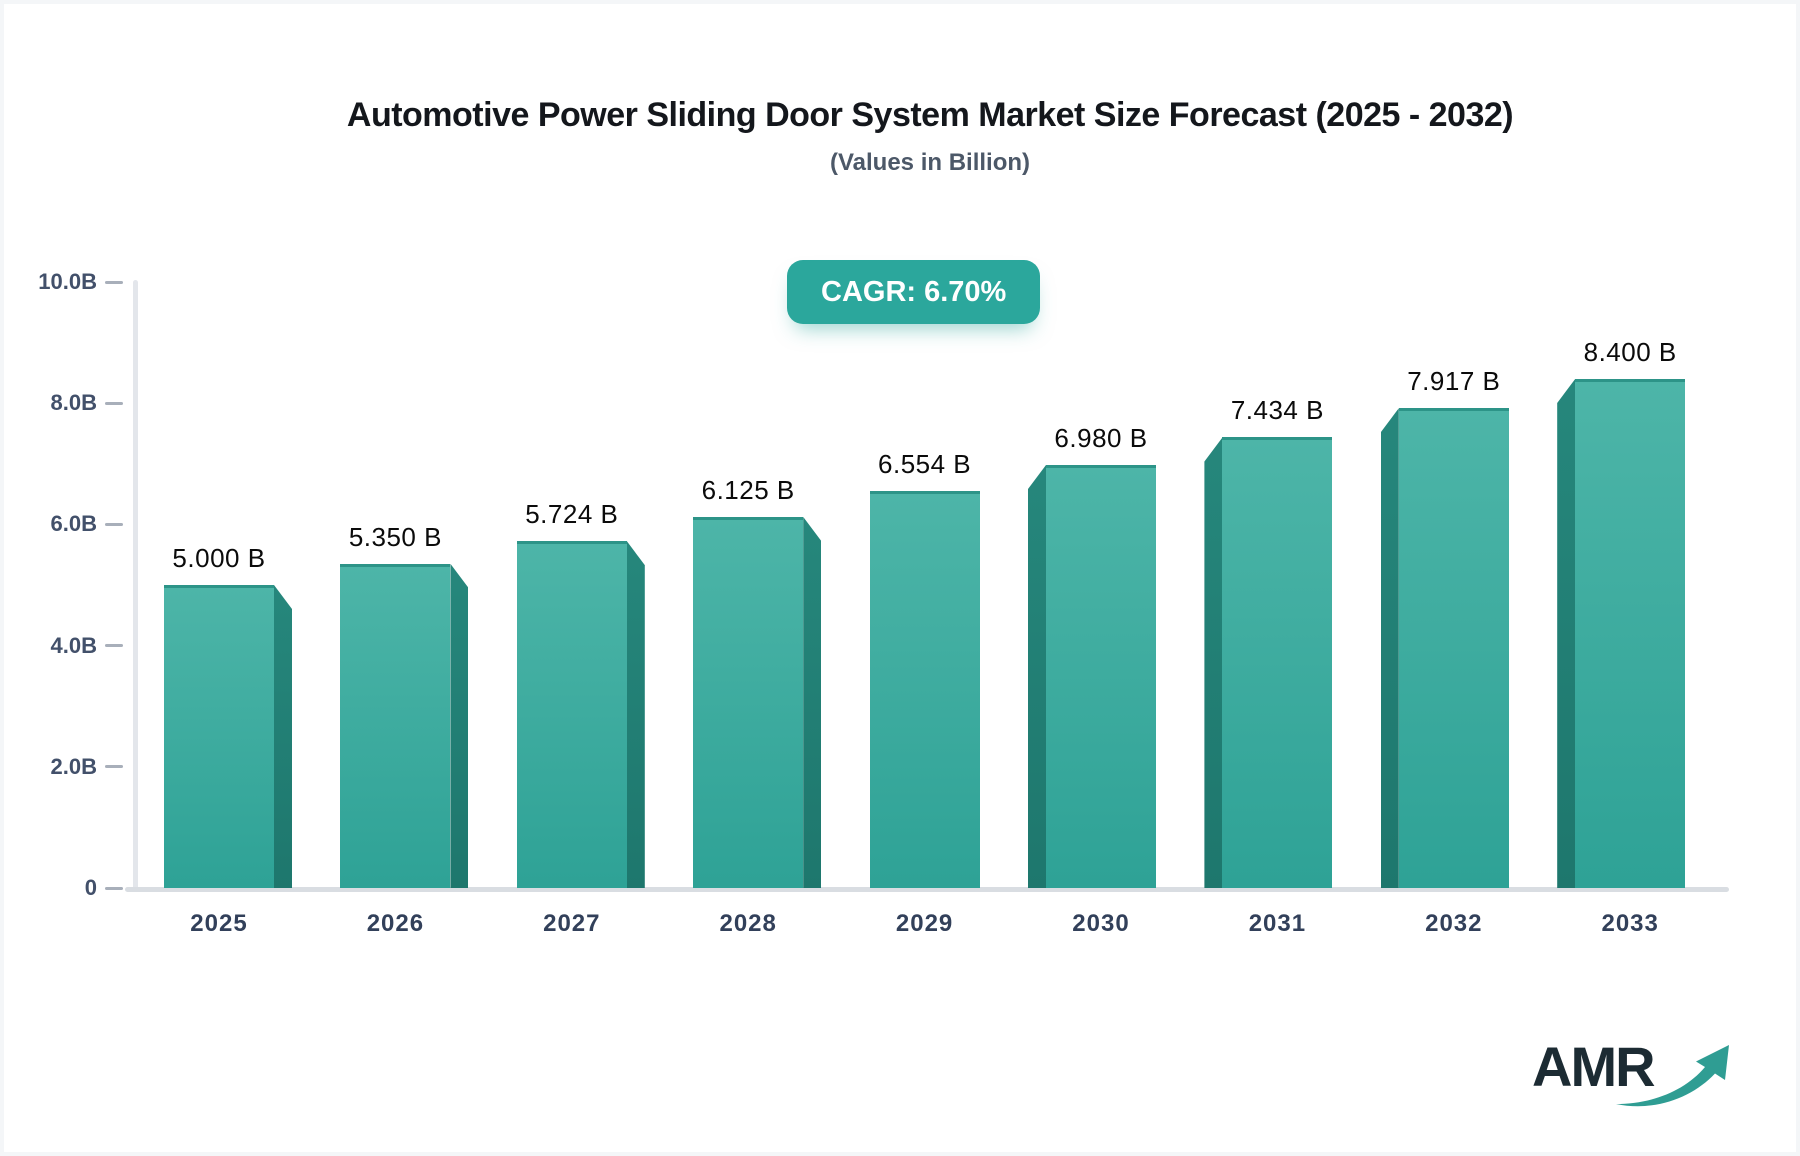  What do you see at coordinates (283, 736) in the screenshot?
I see `bar-side-face-2025` at bounding box center [283, 736].